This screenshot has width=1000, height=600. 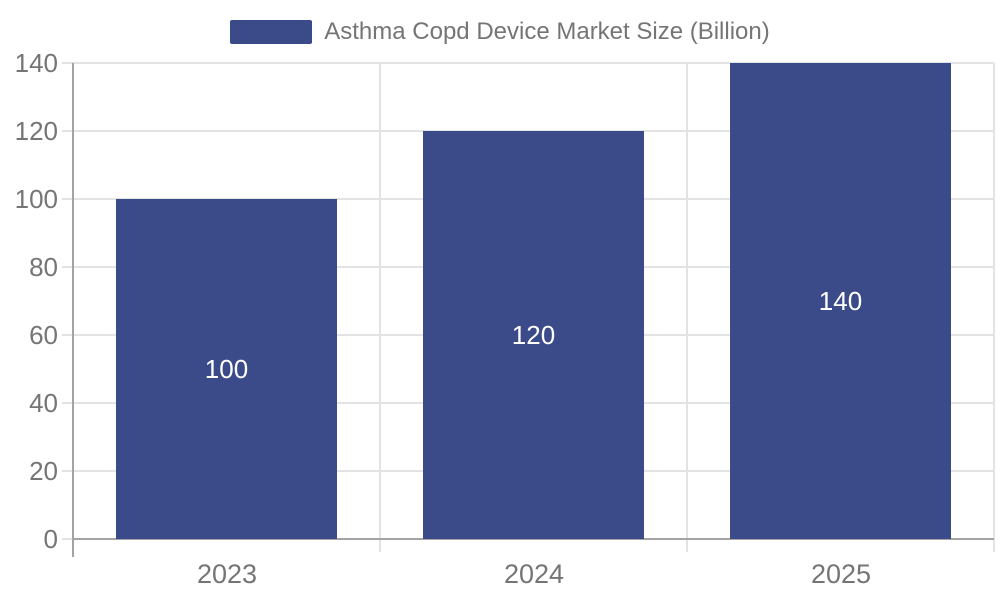 What do you see at coordinates (43, 335) in the screenshot?
I see `y-axis-tick-label: 60` at bounding box center [43, 335].